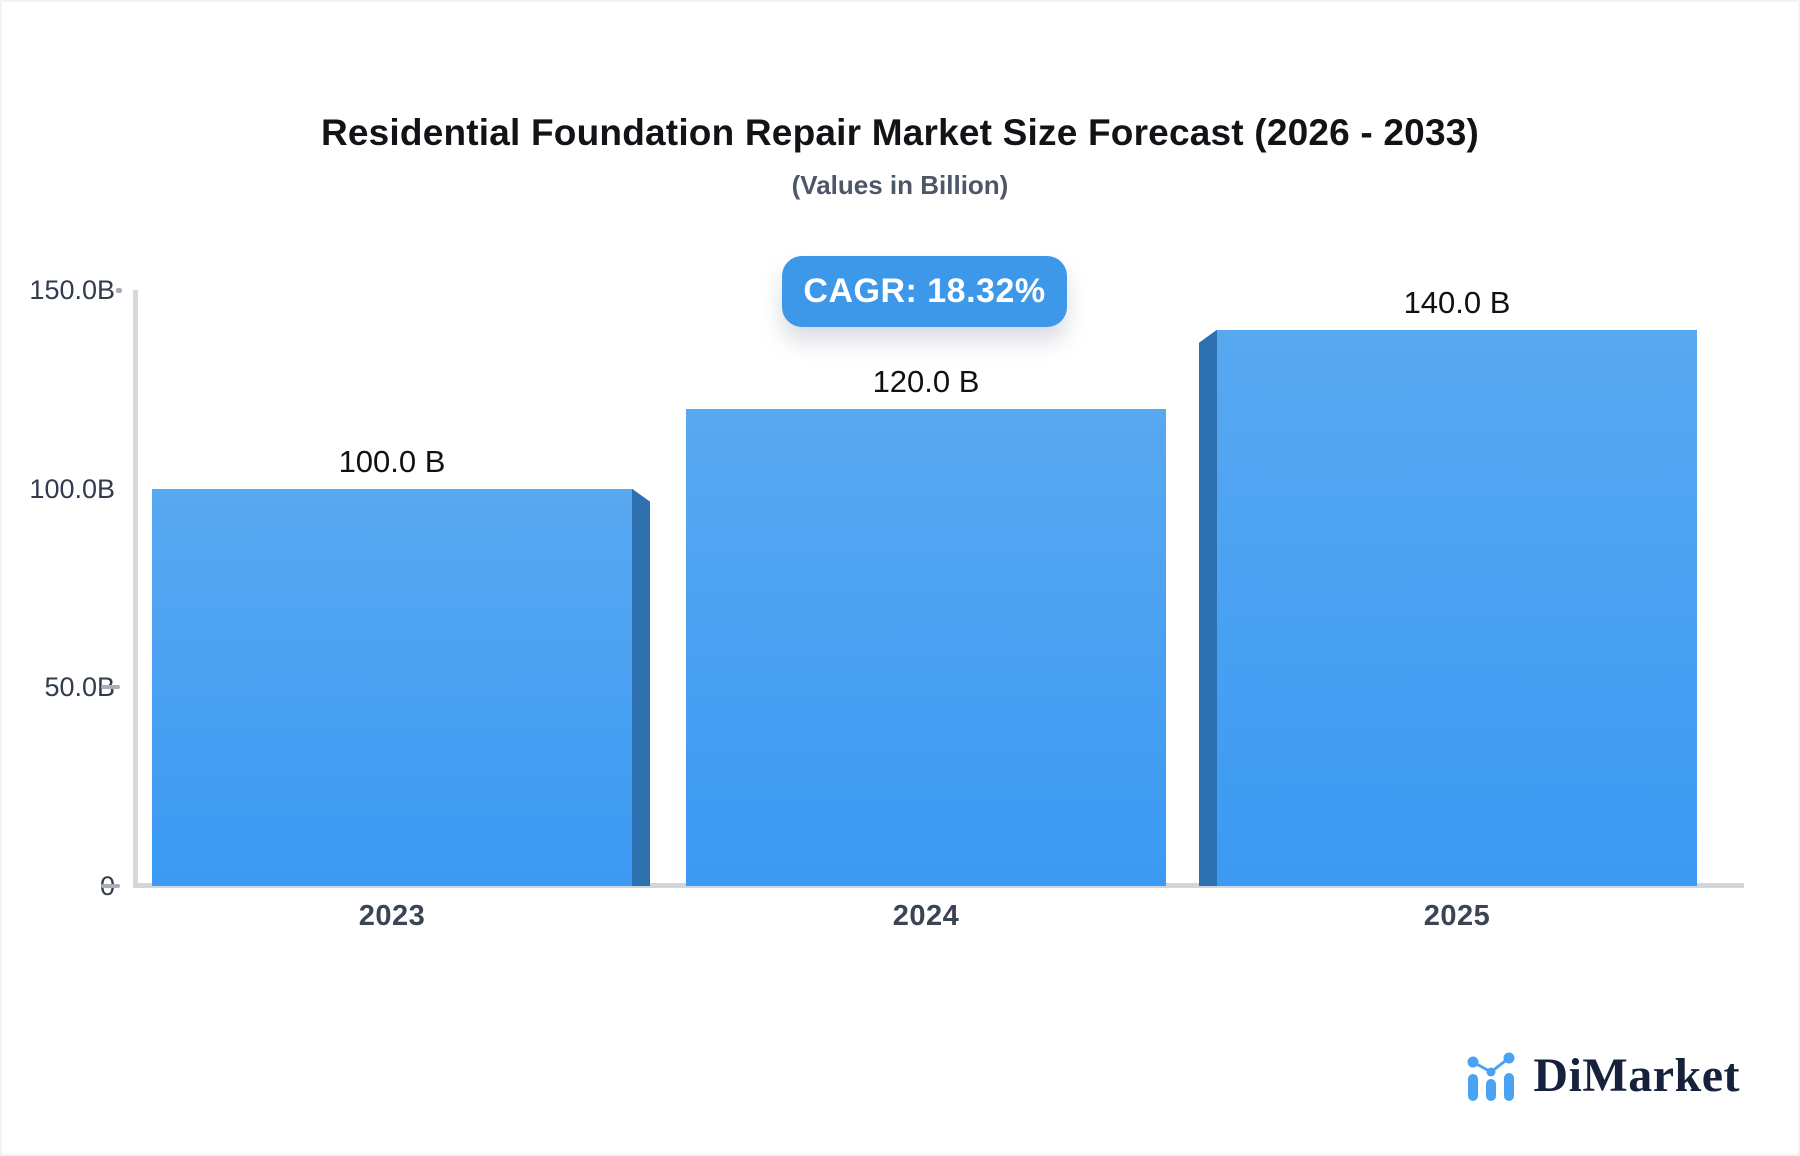  What do you see at coordinates (1457, 302) in the screenshot?
I see `bar-value-label-2025: 140.0 B` at bounding box center [1457, 302].